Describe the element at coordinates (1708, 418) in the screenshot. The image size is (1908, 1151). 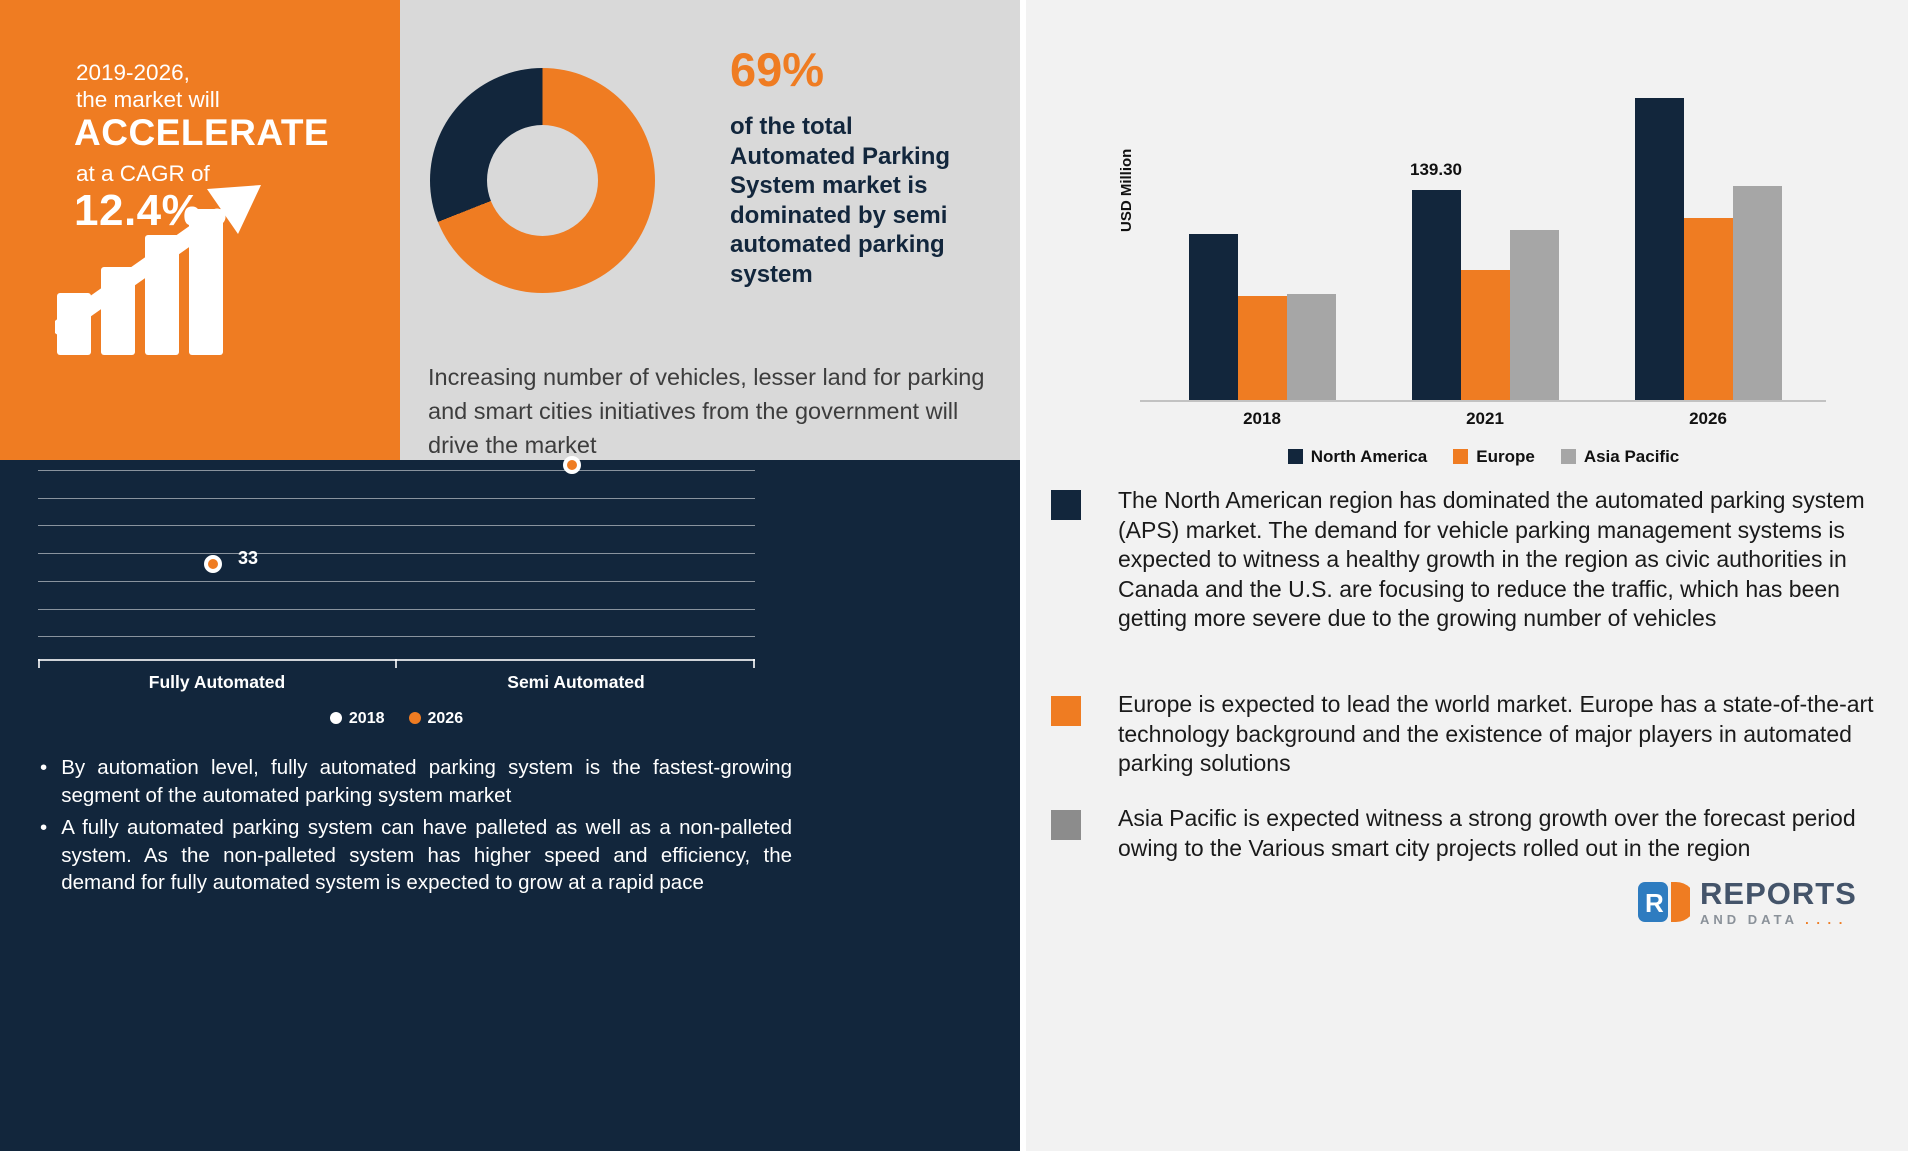
I see `bar-category-2026: 2026` at that location.